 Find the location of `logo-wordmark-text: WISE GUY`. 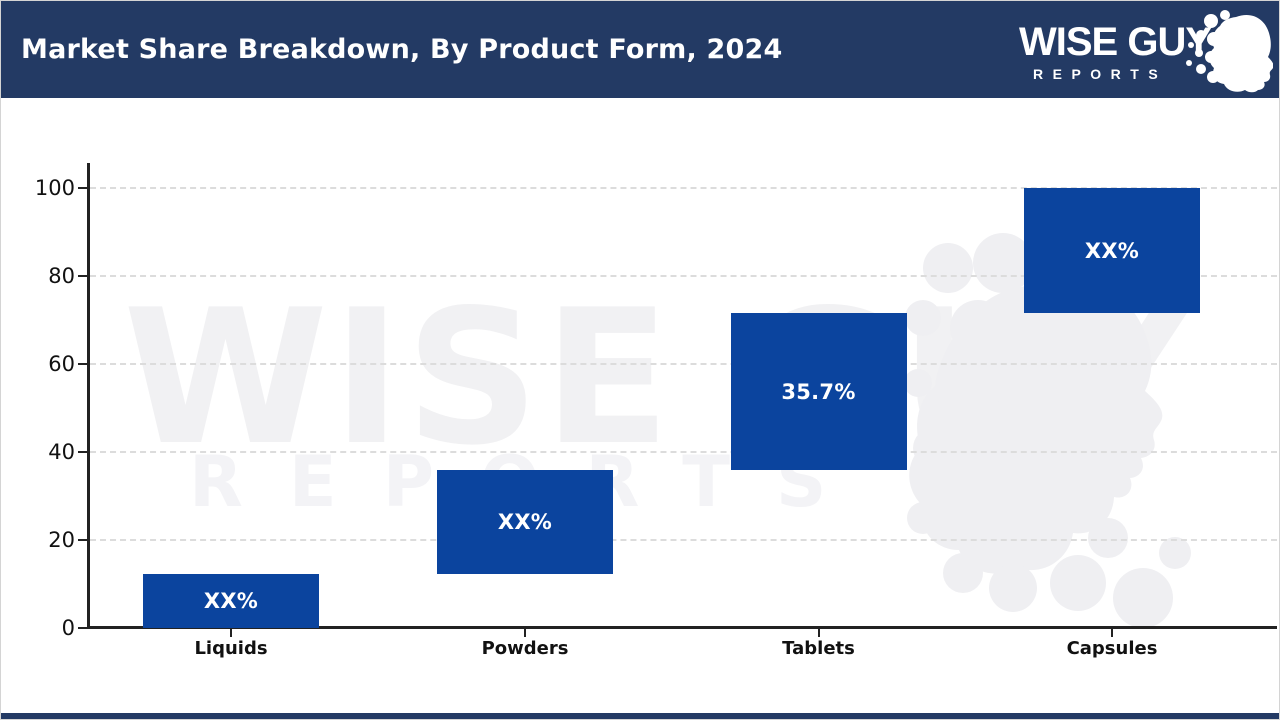

logo-wordmark-text: WISE GUY is located at coordinates (1115, 42).